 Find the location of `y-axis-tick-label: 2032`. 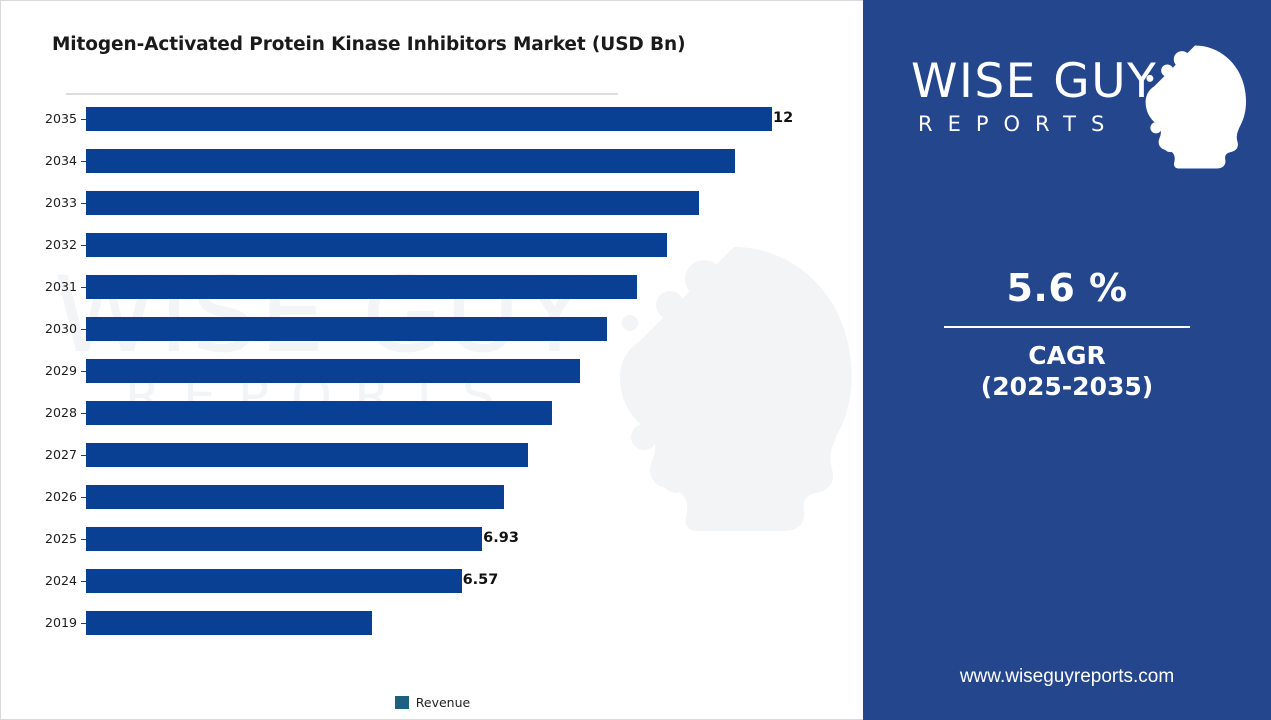

y-axis-tick-label: 2032 is located at coordinates (60, 244).